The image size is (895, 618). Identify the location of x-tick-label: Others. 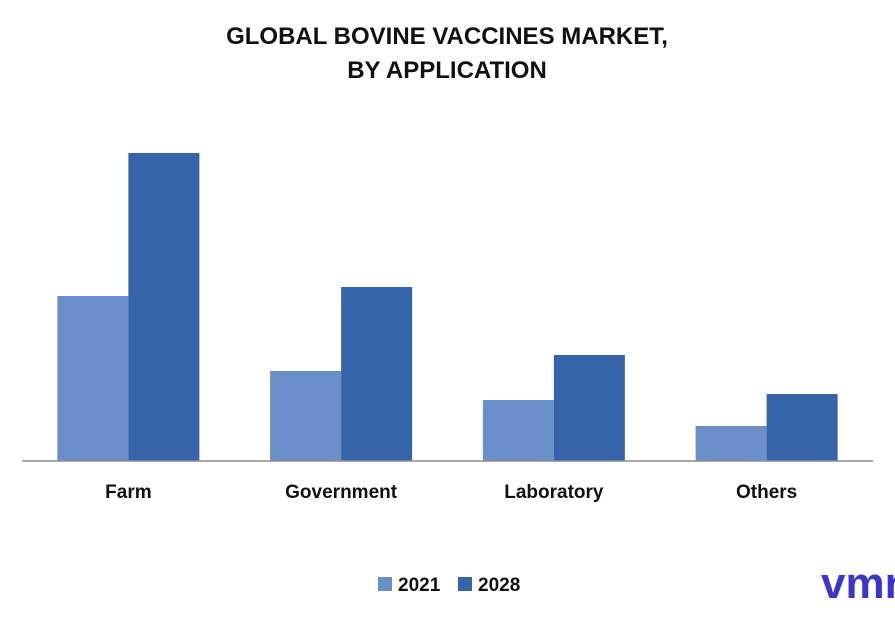
(766, 492).